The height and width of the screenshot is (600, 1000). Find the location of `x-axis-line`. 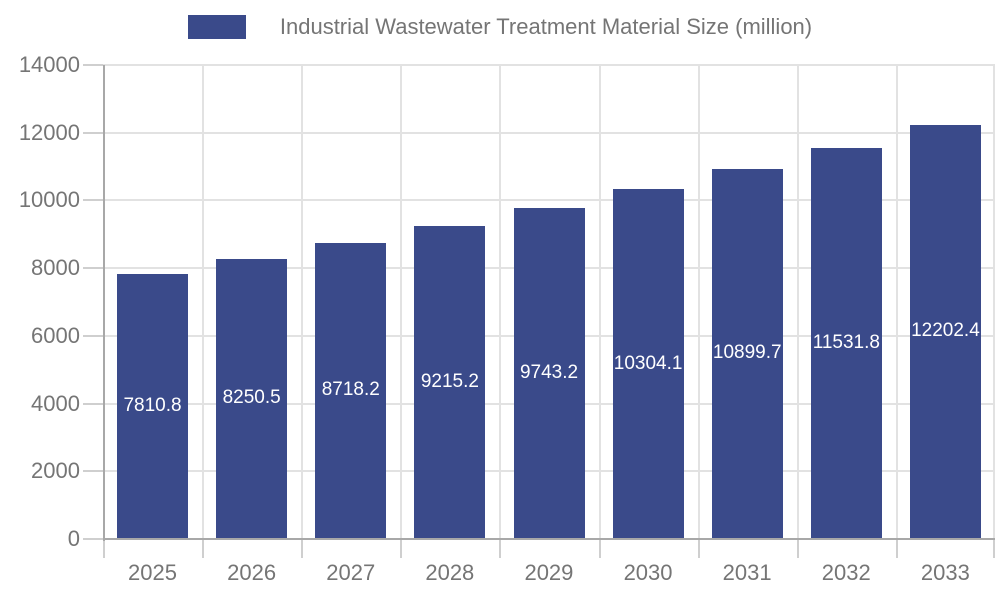

x-axis-line is located at coordinates (549, 539).